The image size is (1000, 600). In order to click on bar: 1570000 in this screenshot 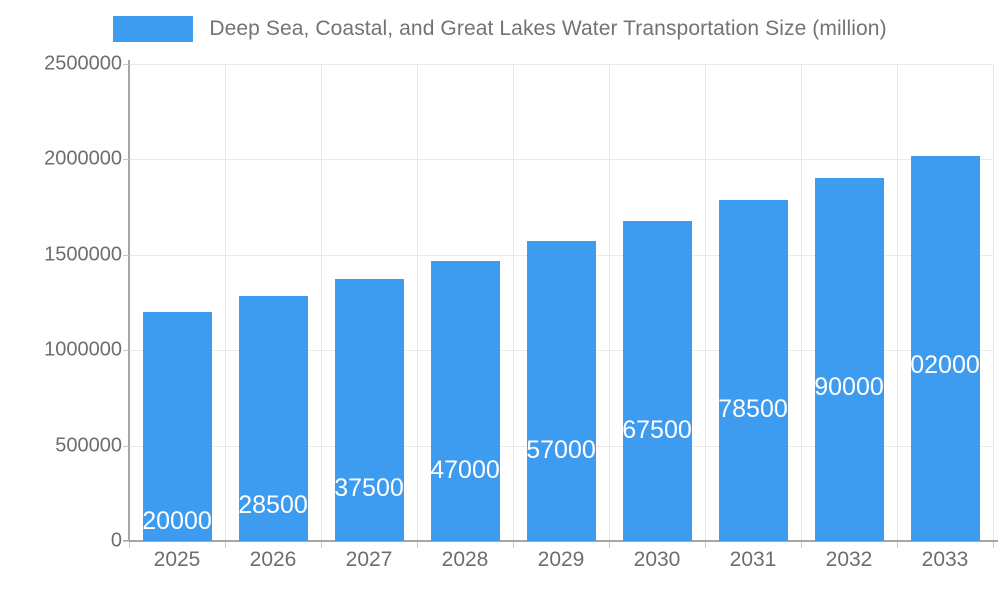, I will do `click(561, 391)`.